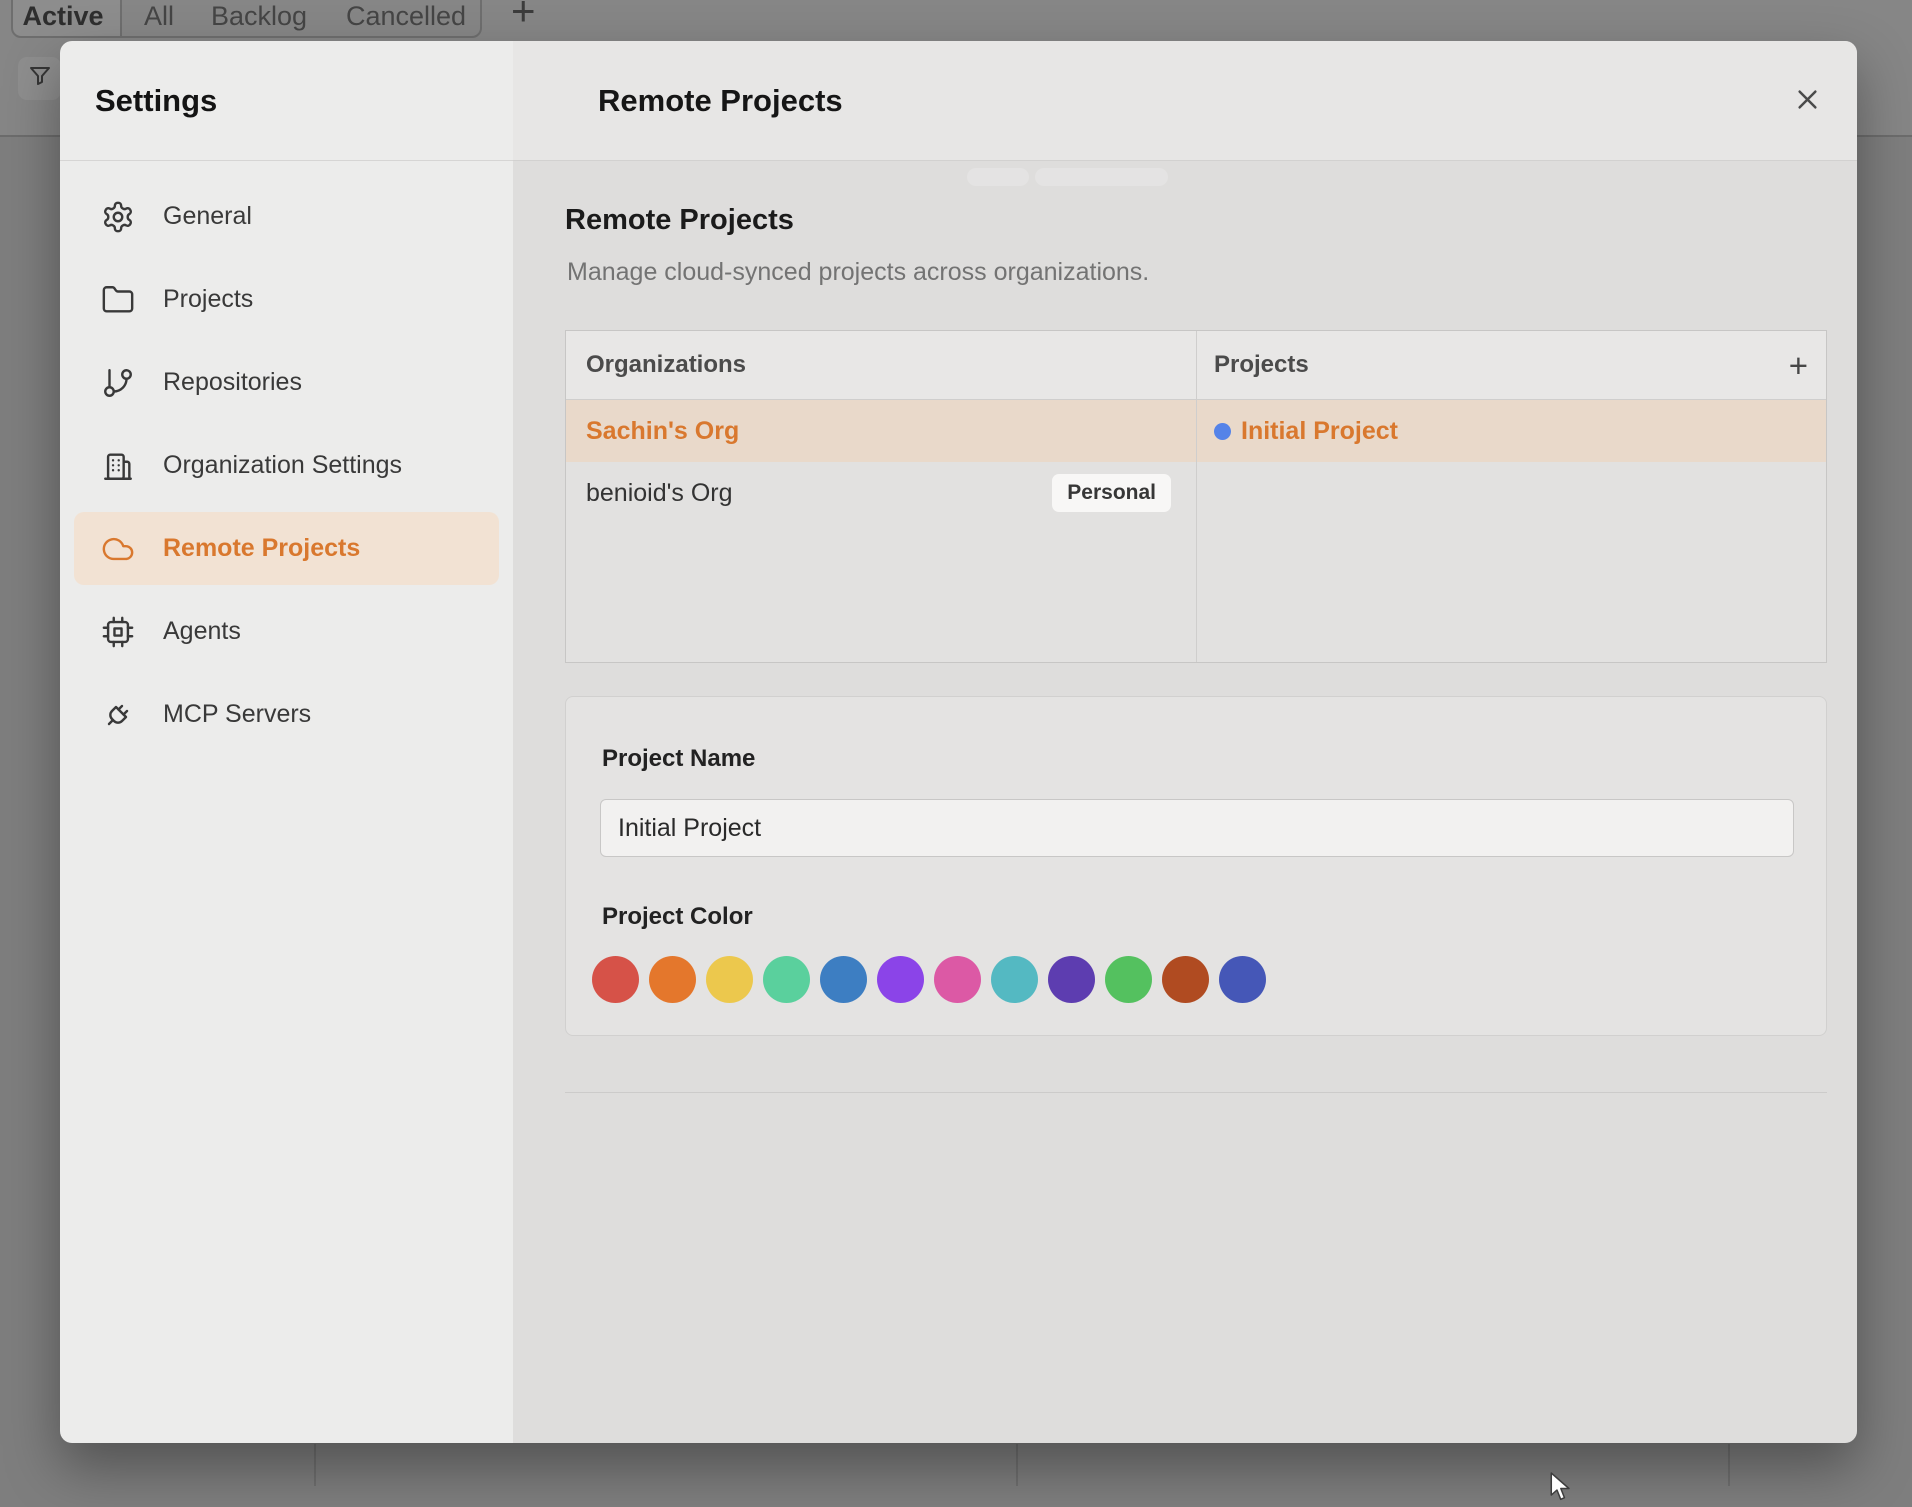 The height and width of the screenshot is (1507, 1912). I want to click on sidebar-item-projects: Projects, so click(286, 299).